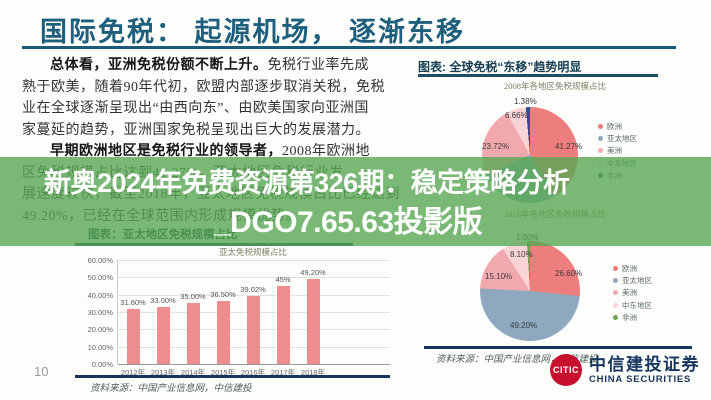  Describe the element at coordinates (171, 389) in the screenshot. I see `left-source: 资料来源：中国产业信息网，中信建投` at that location.